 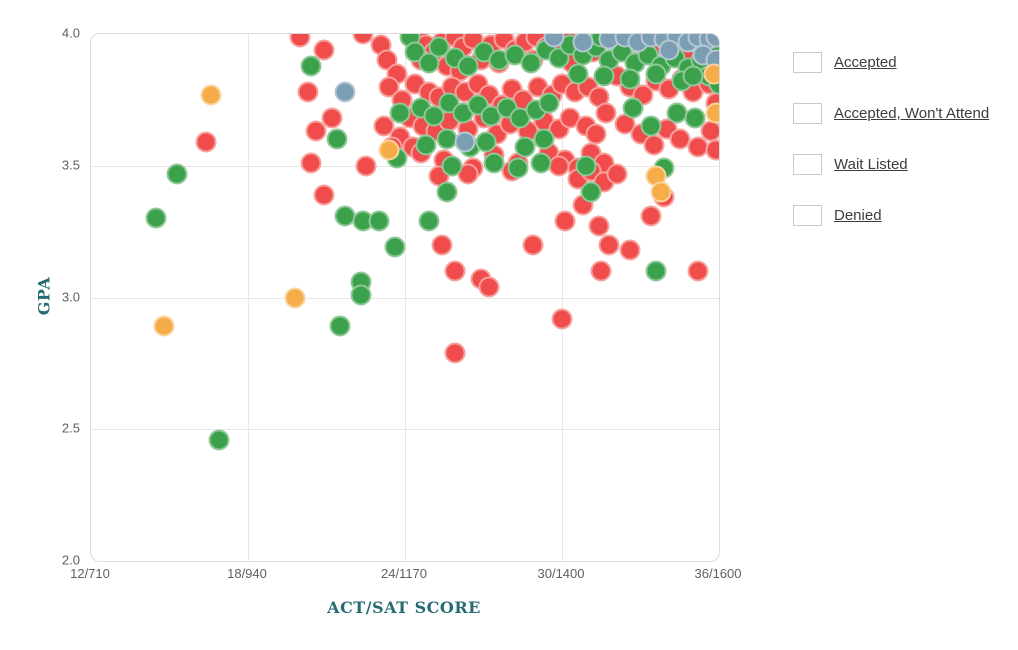 I want to click on x-tick-label: 30/1400, so click(x=561, y=573).